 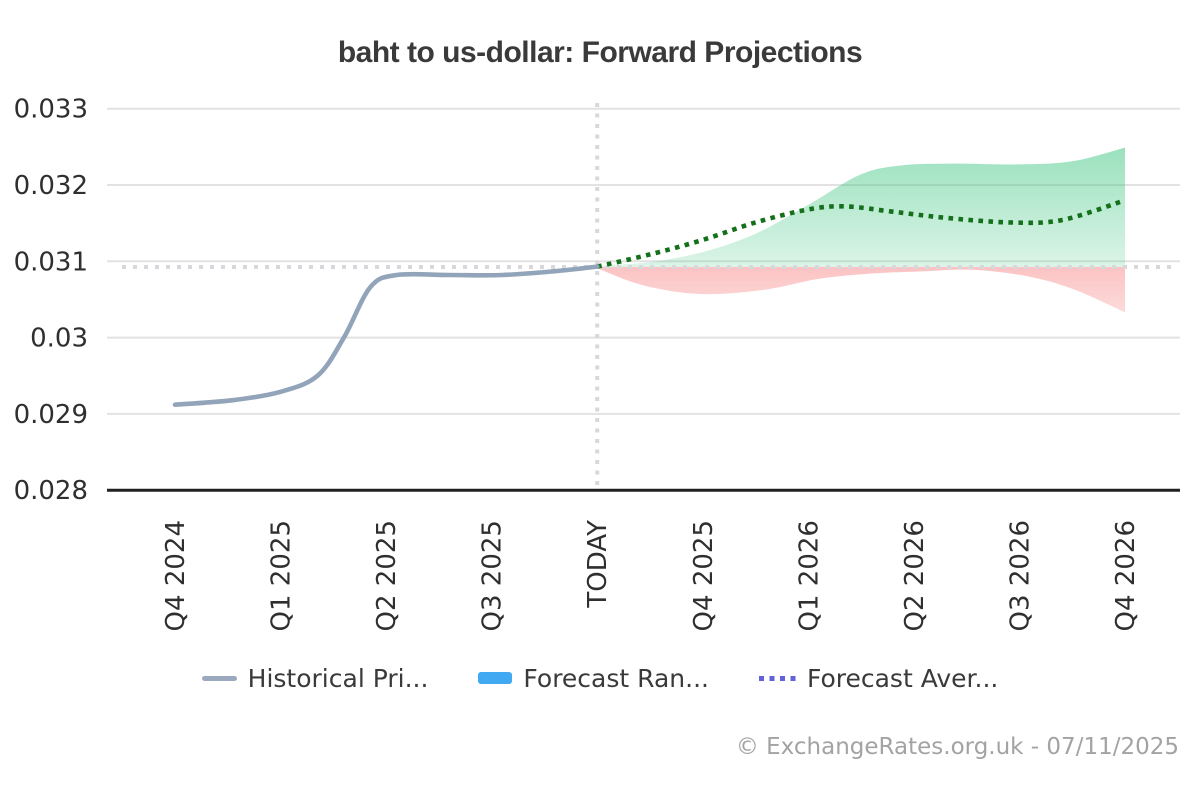 What do you see at coordinates (809, 575) in the screenshot?
I see `x-tick-label: Q1 2026` at bounding box center [809, 575].